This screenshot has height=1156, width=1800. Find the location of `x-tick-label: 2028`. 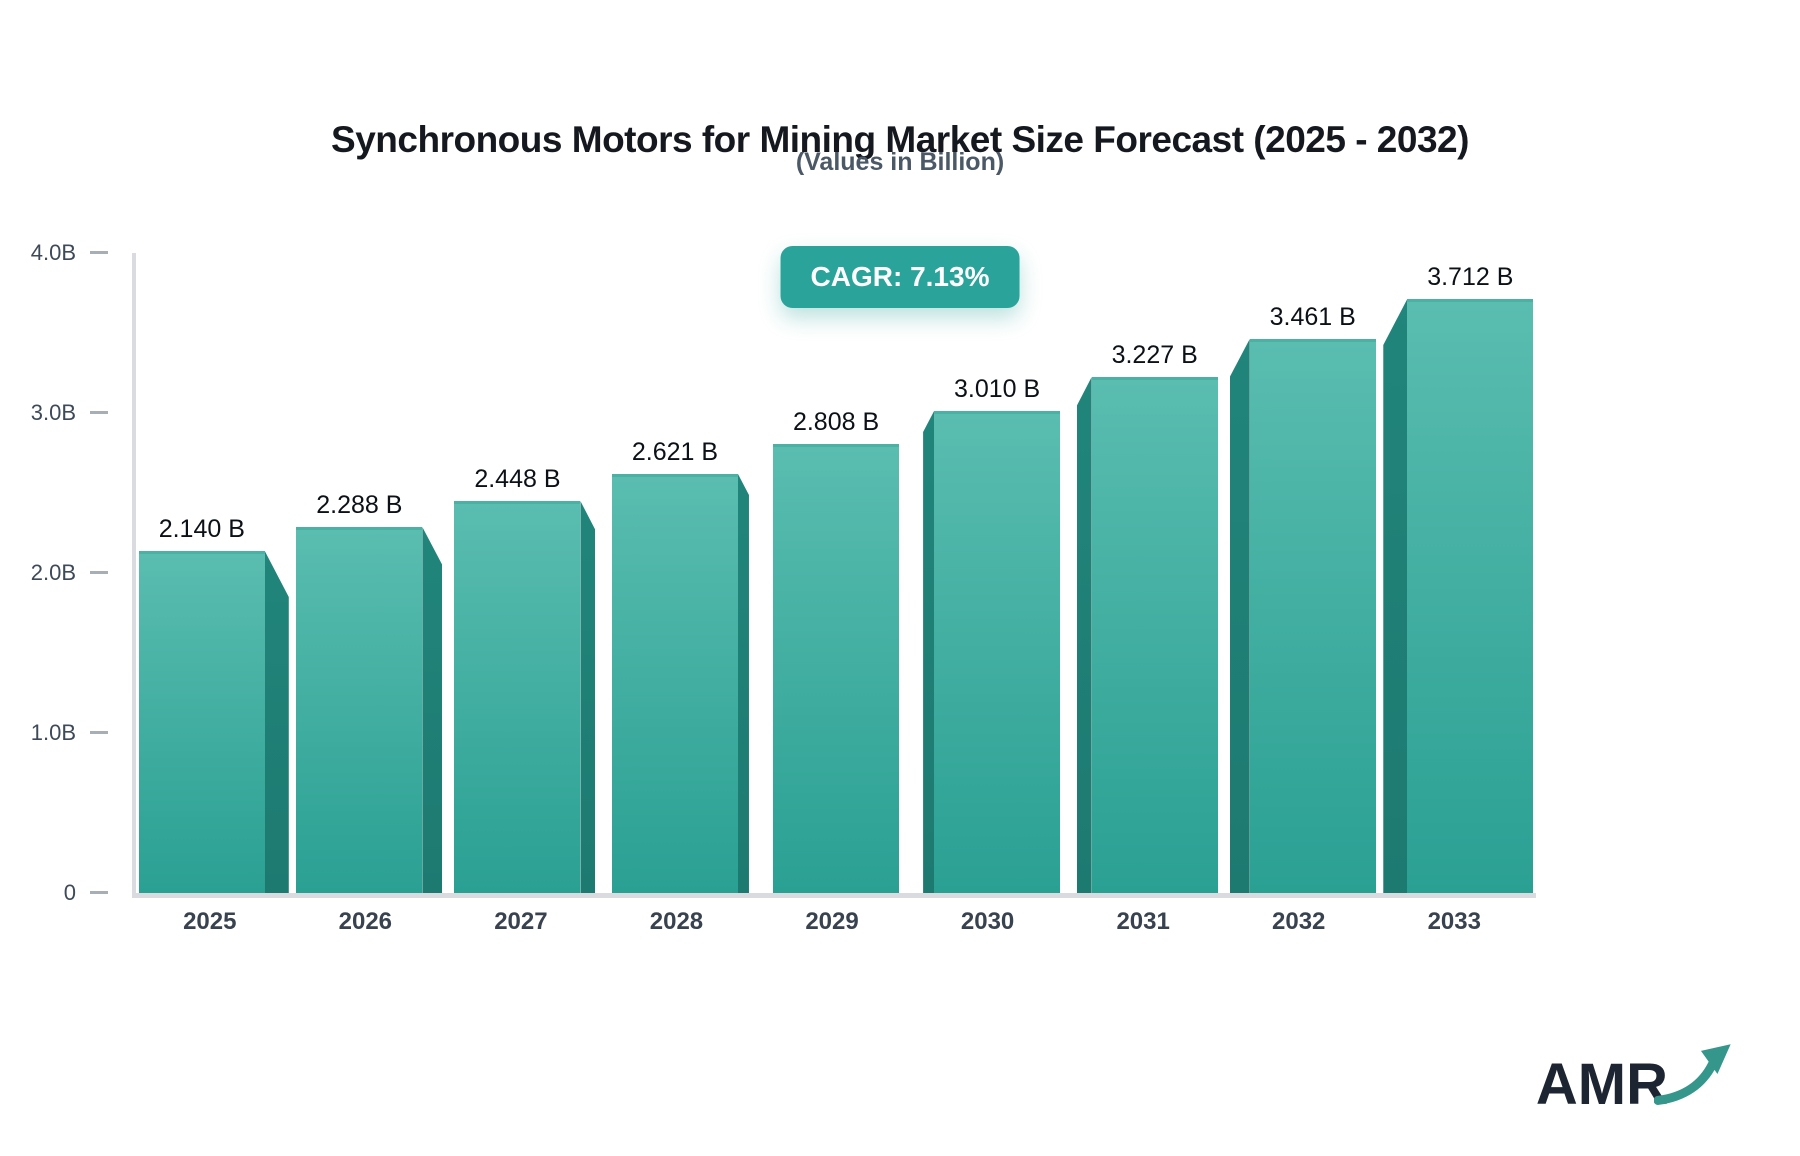

x-tick-label: 2028 is located at coordinates (676, 921).